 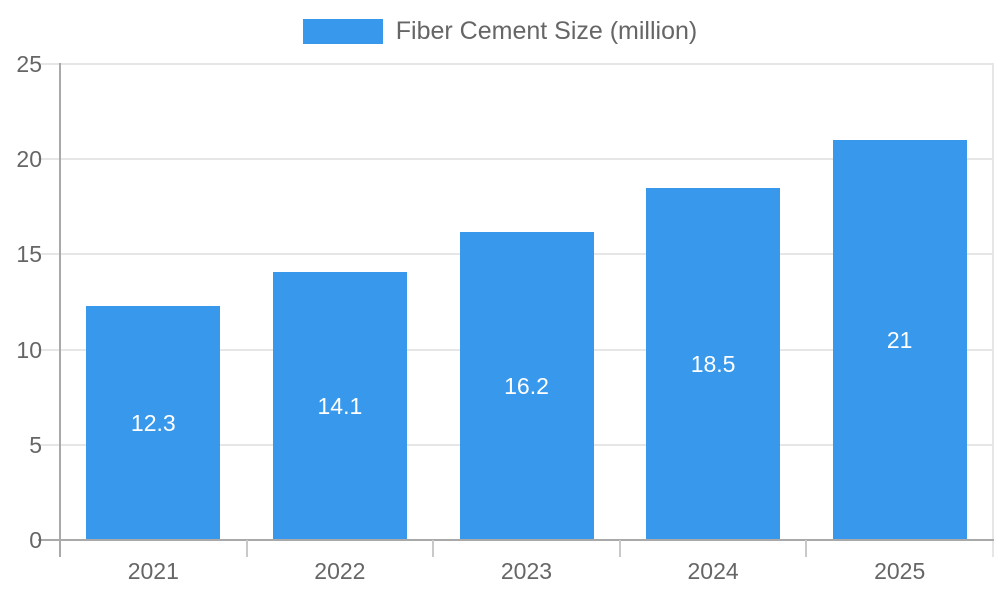 I want to click on bar-value-label: 21, so click(x=899, y=340).